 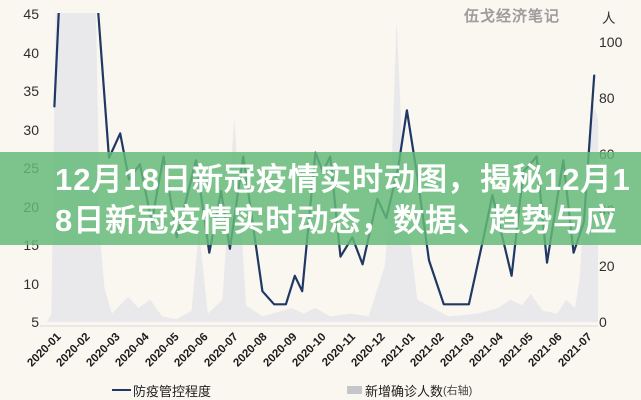 What do you see at coordinates (343, 179) in the screenshot?
I see `headline-line-1: 12月18日新冠疫情实时动图，揭秘12月1` at bounding box center [343, 179].